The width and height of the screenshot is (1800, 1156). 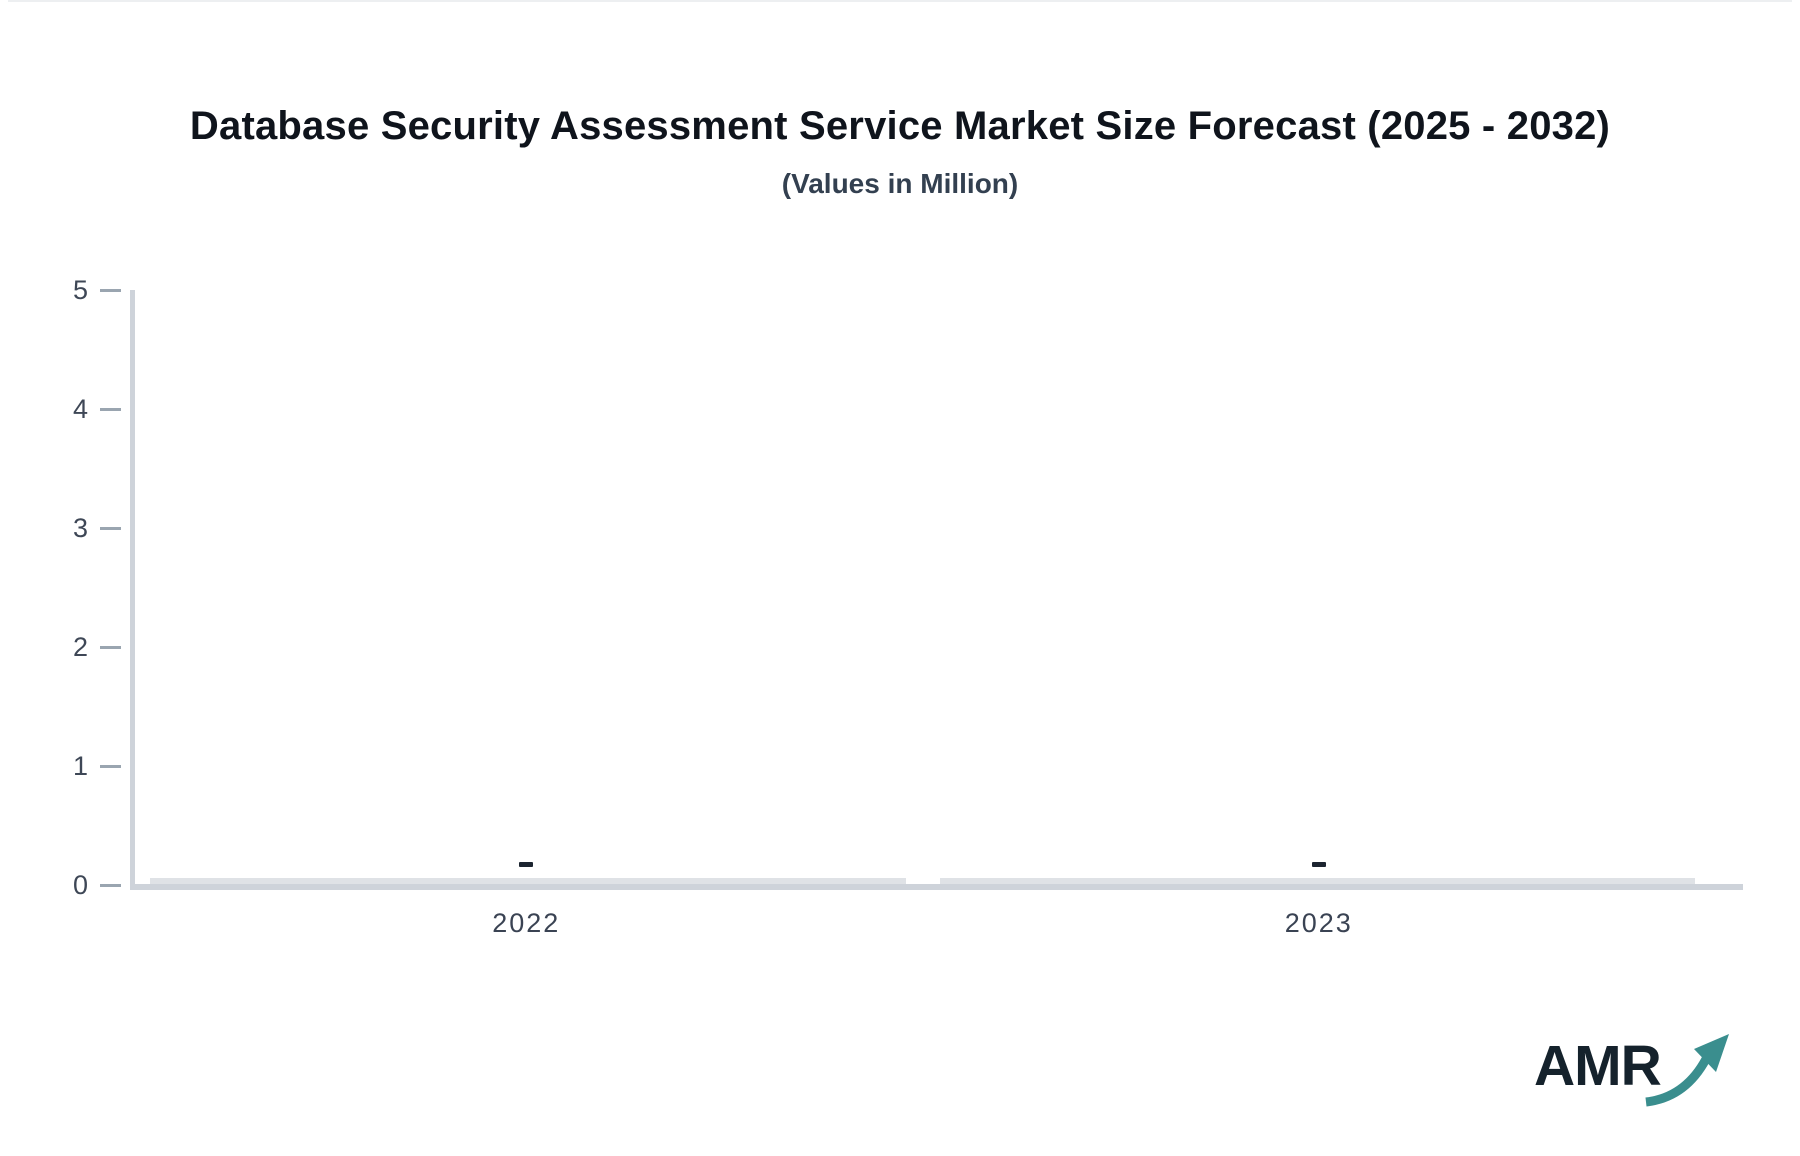 I want to click on y-tick-label: 2, so click(x=80, y=647).